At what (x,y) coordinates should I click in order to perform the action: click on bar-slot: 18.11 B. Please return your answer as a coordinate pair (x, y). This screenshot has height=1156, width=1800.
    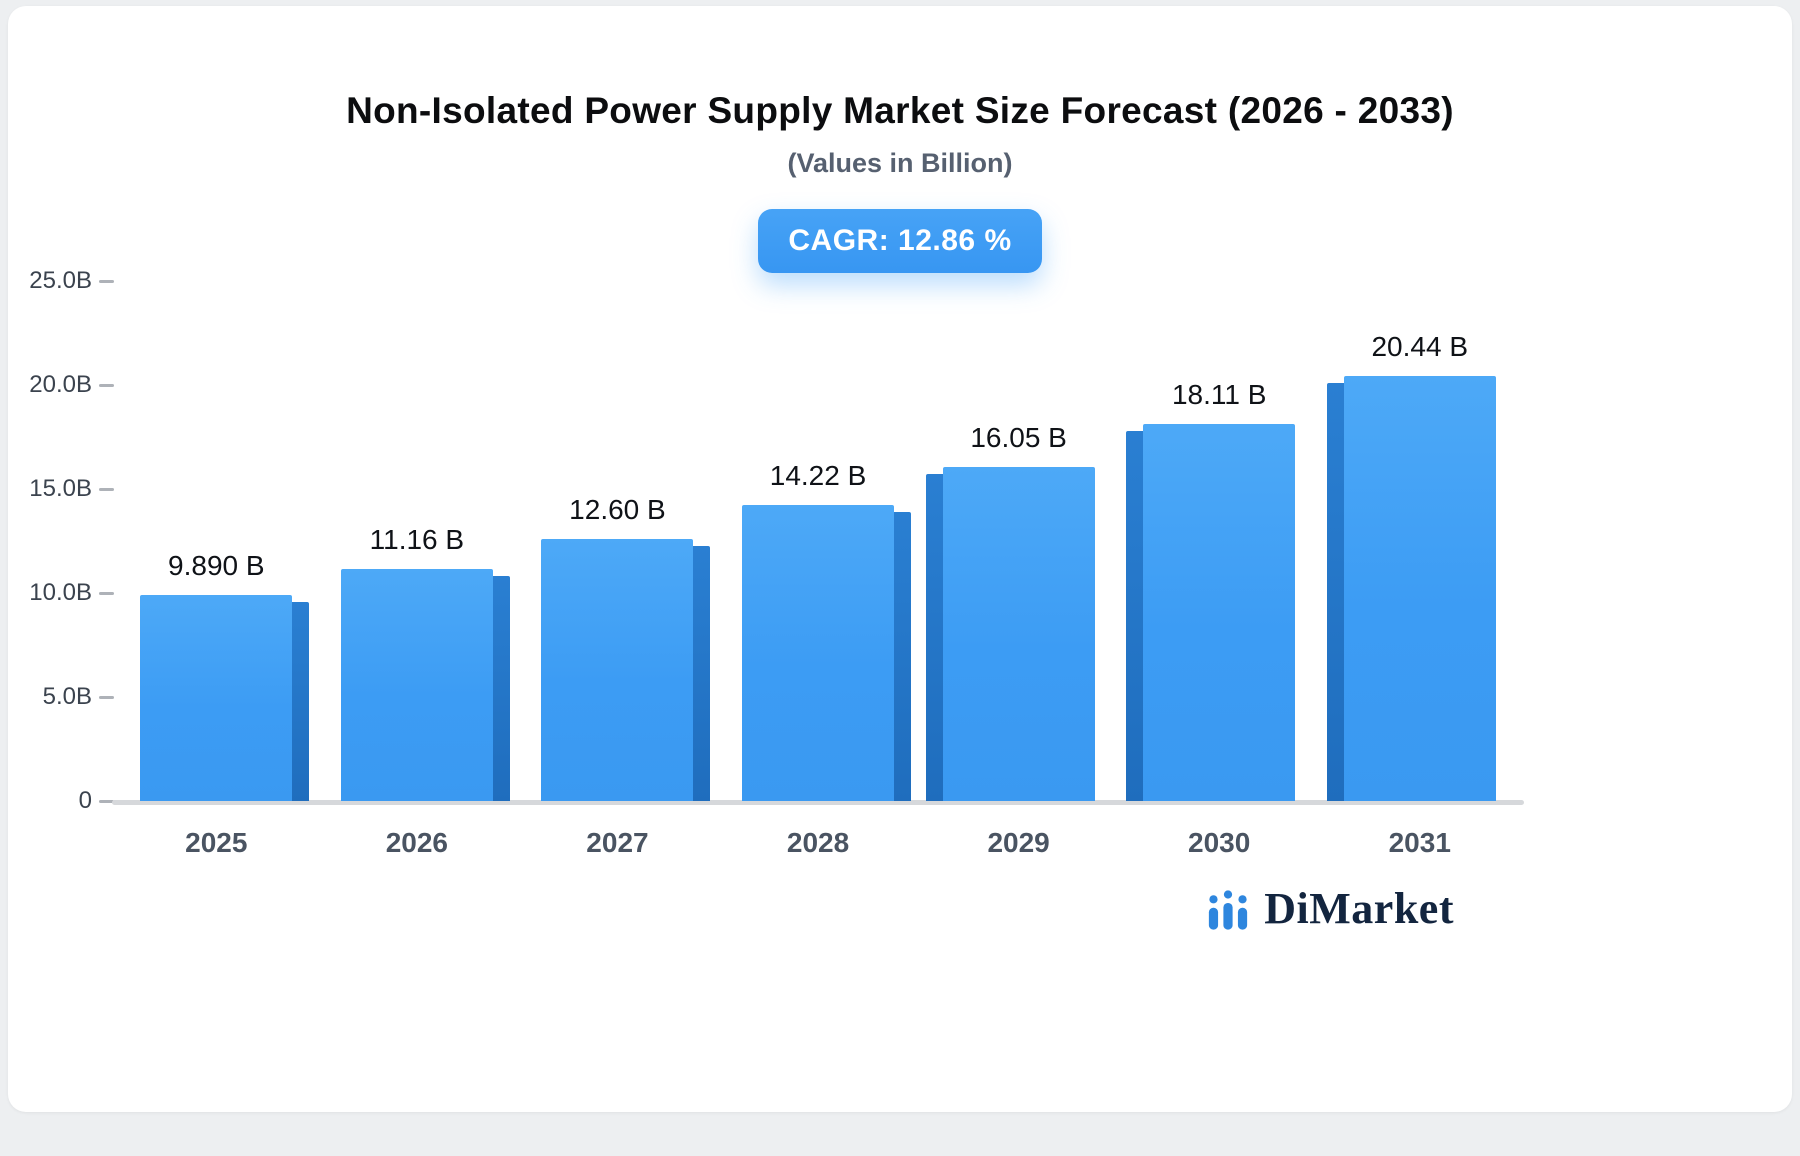
    Looking at the image, I should click on (1219, 590).